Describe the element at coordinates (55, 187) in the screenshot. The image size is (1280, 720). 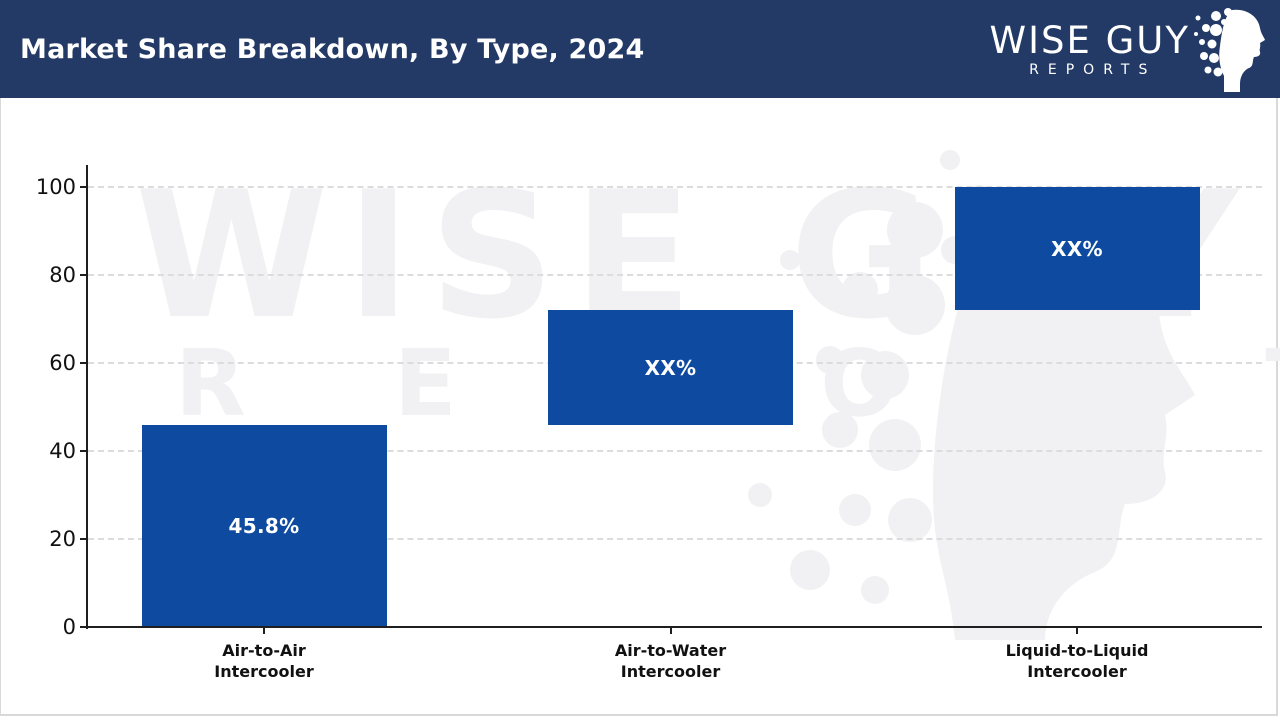
I see `y-axis-tick-label: 100` at that location.